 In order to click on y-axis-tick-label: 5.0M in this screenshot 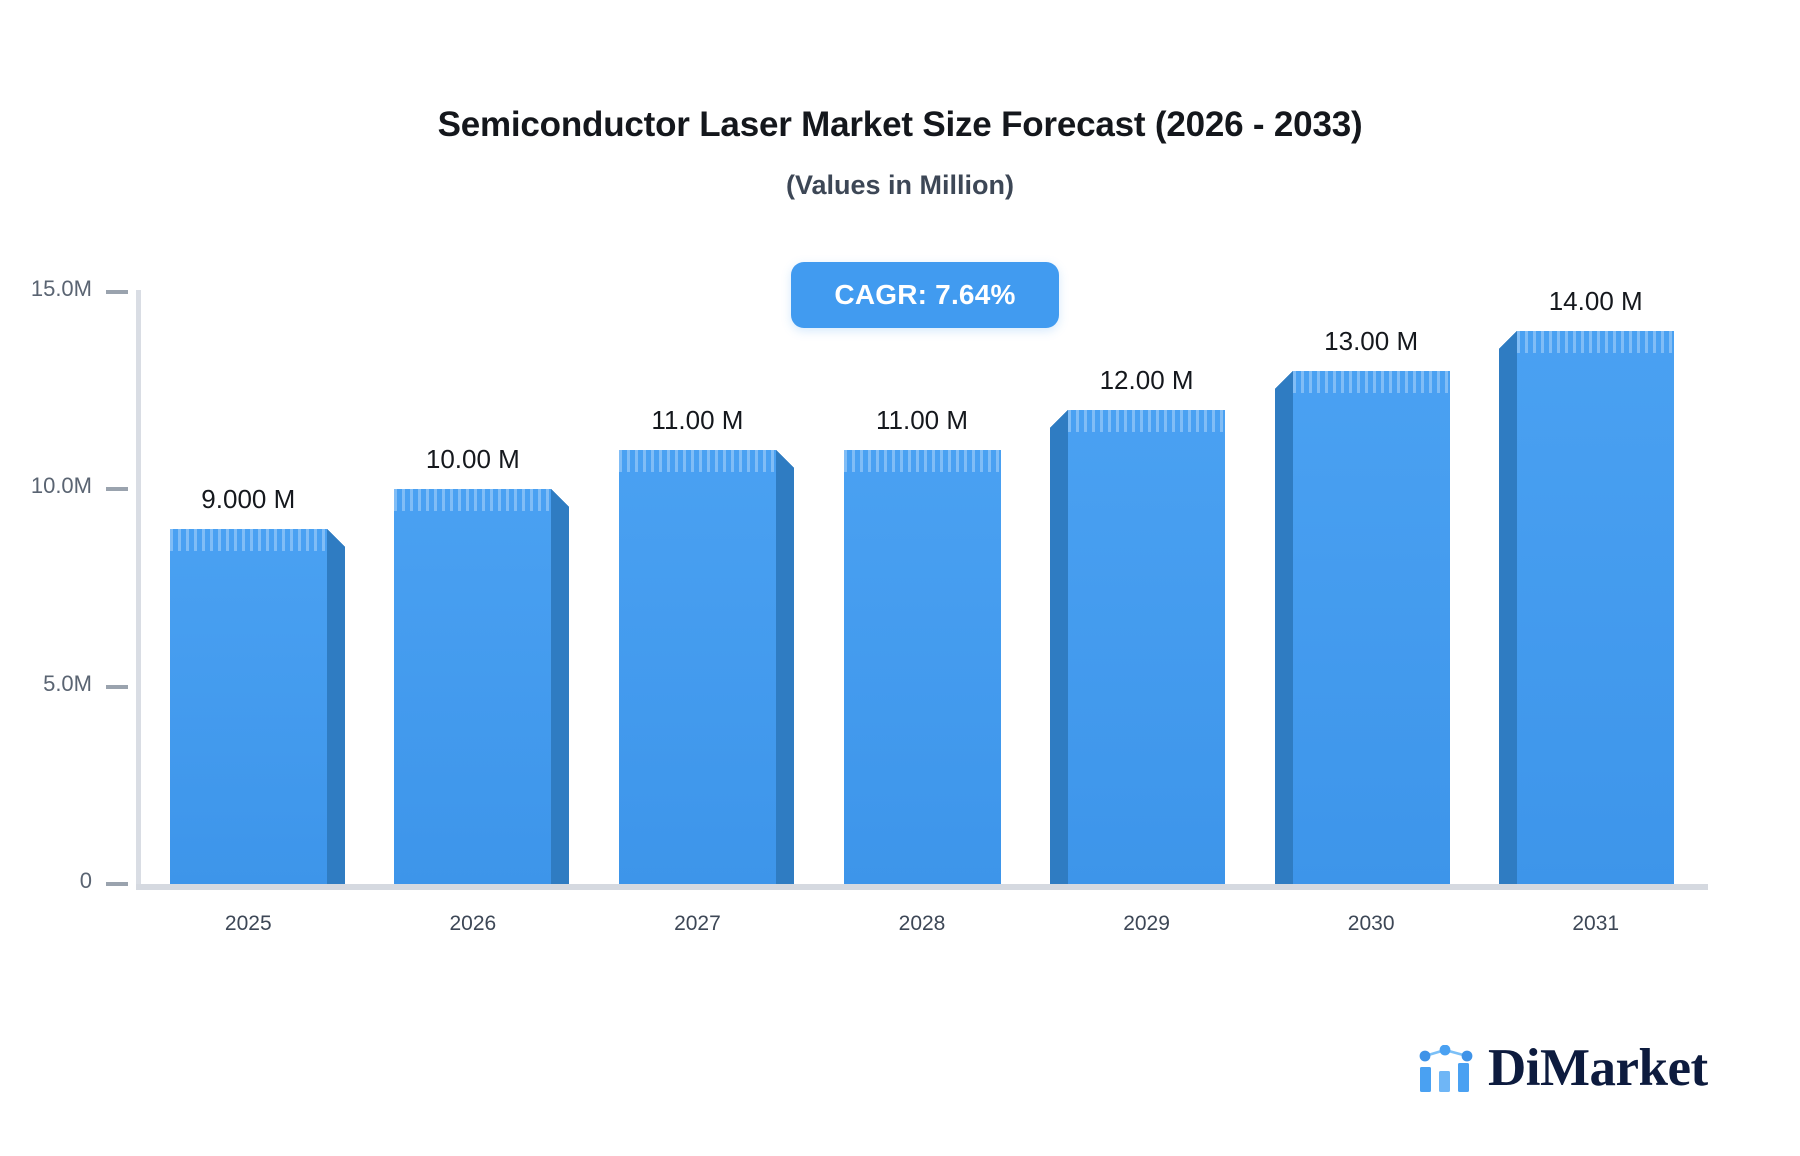, I will do `click(67, 683)`.